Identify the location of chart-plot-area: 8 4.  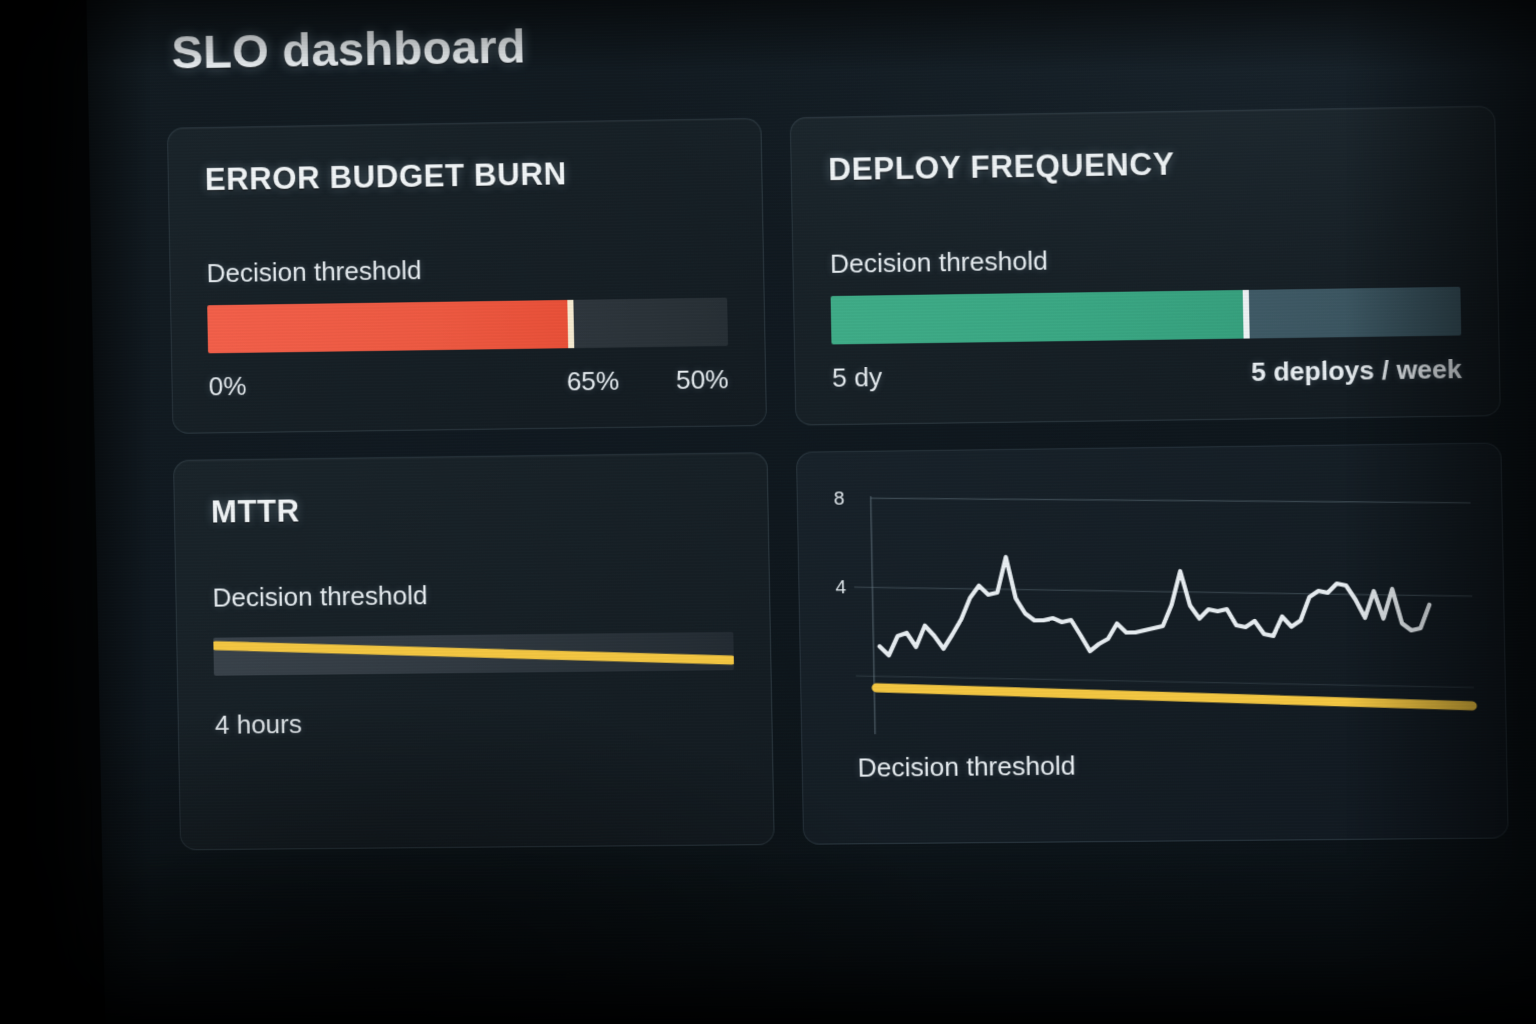
(1150, 610).